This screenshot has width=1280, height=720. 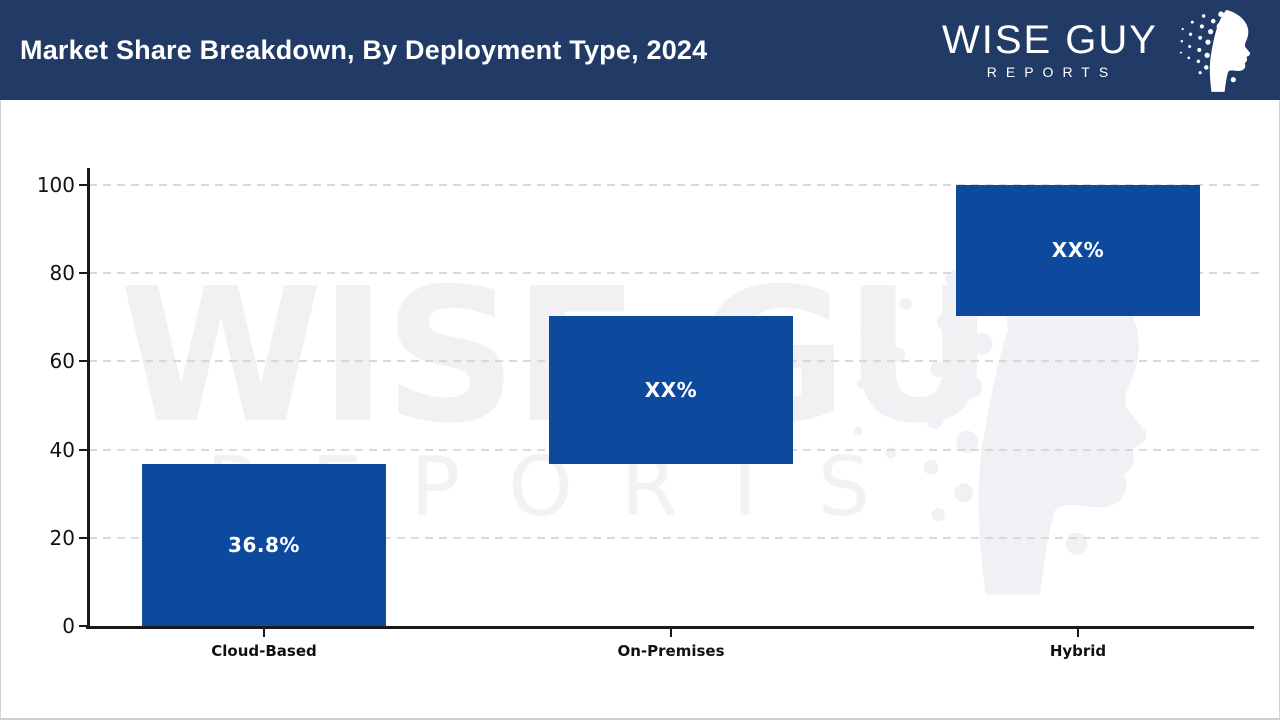 What do you see at coordinates (62, 361) in the screenshot?
I see `y-tick-label: 60` at bounding box center [62, 361].